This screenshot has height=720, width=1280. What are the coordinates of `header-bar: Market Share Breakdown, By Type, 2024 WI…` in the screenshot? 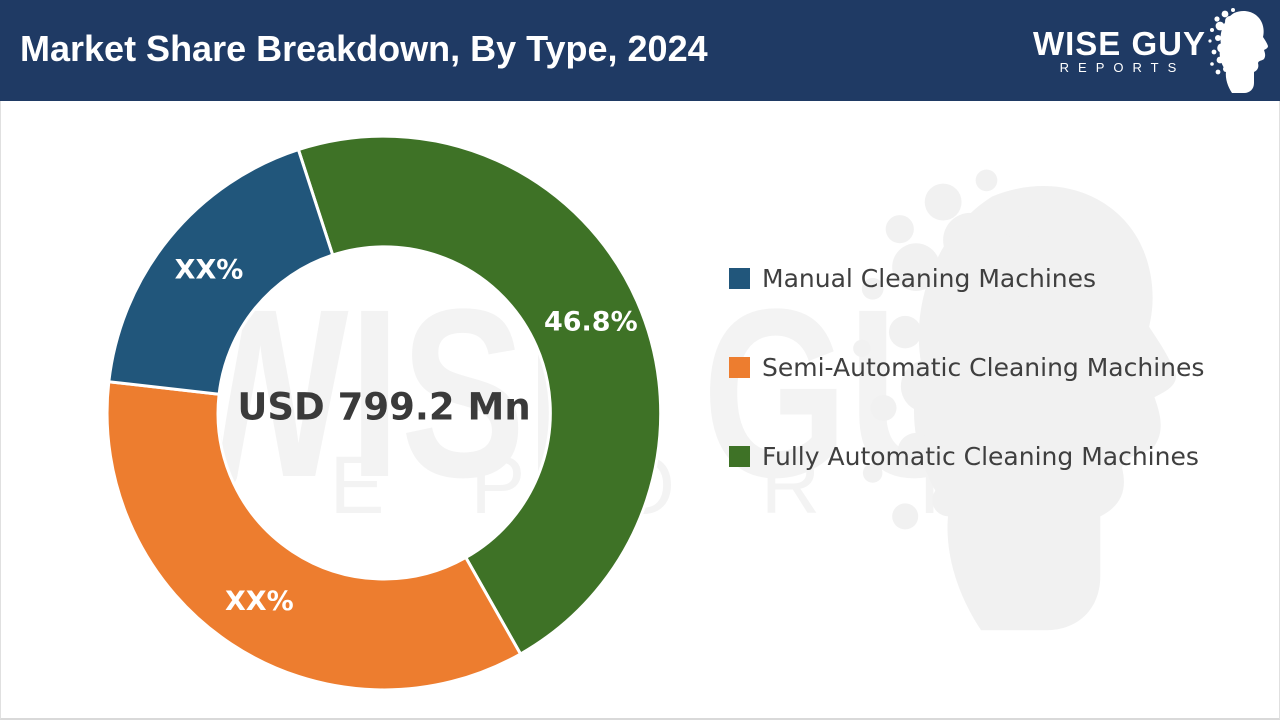 It's located at (640, 50).